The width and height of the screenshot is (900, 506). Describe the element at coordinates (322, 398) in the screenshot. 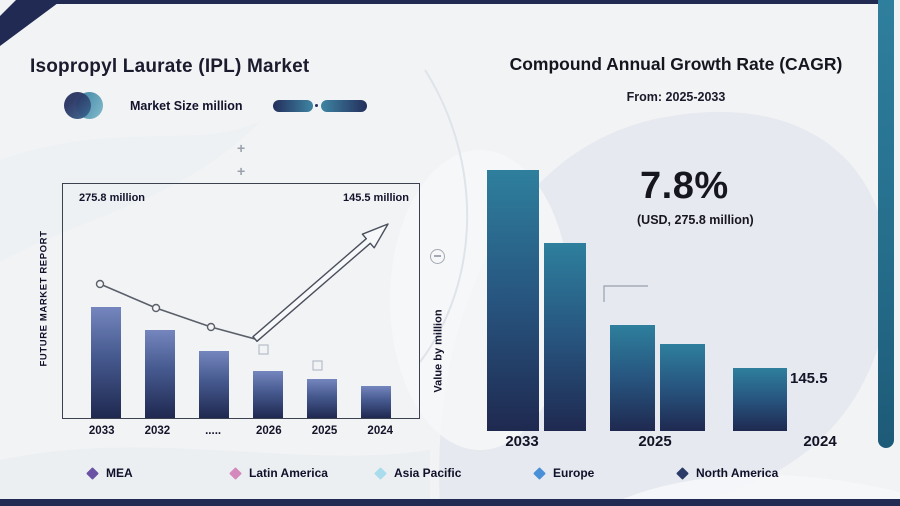

I see `bar-2025` at that location.